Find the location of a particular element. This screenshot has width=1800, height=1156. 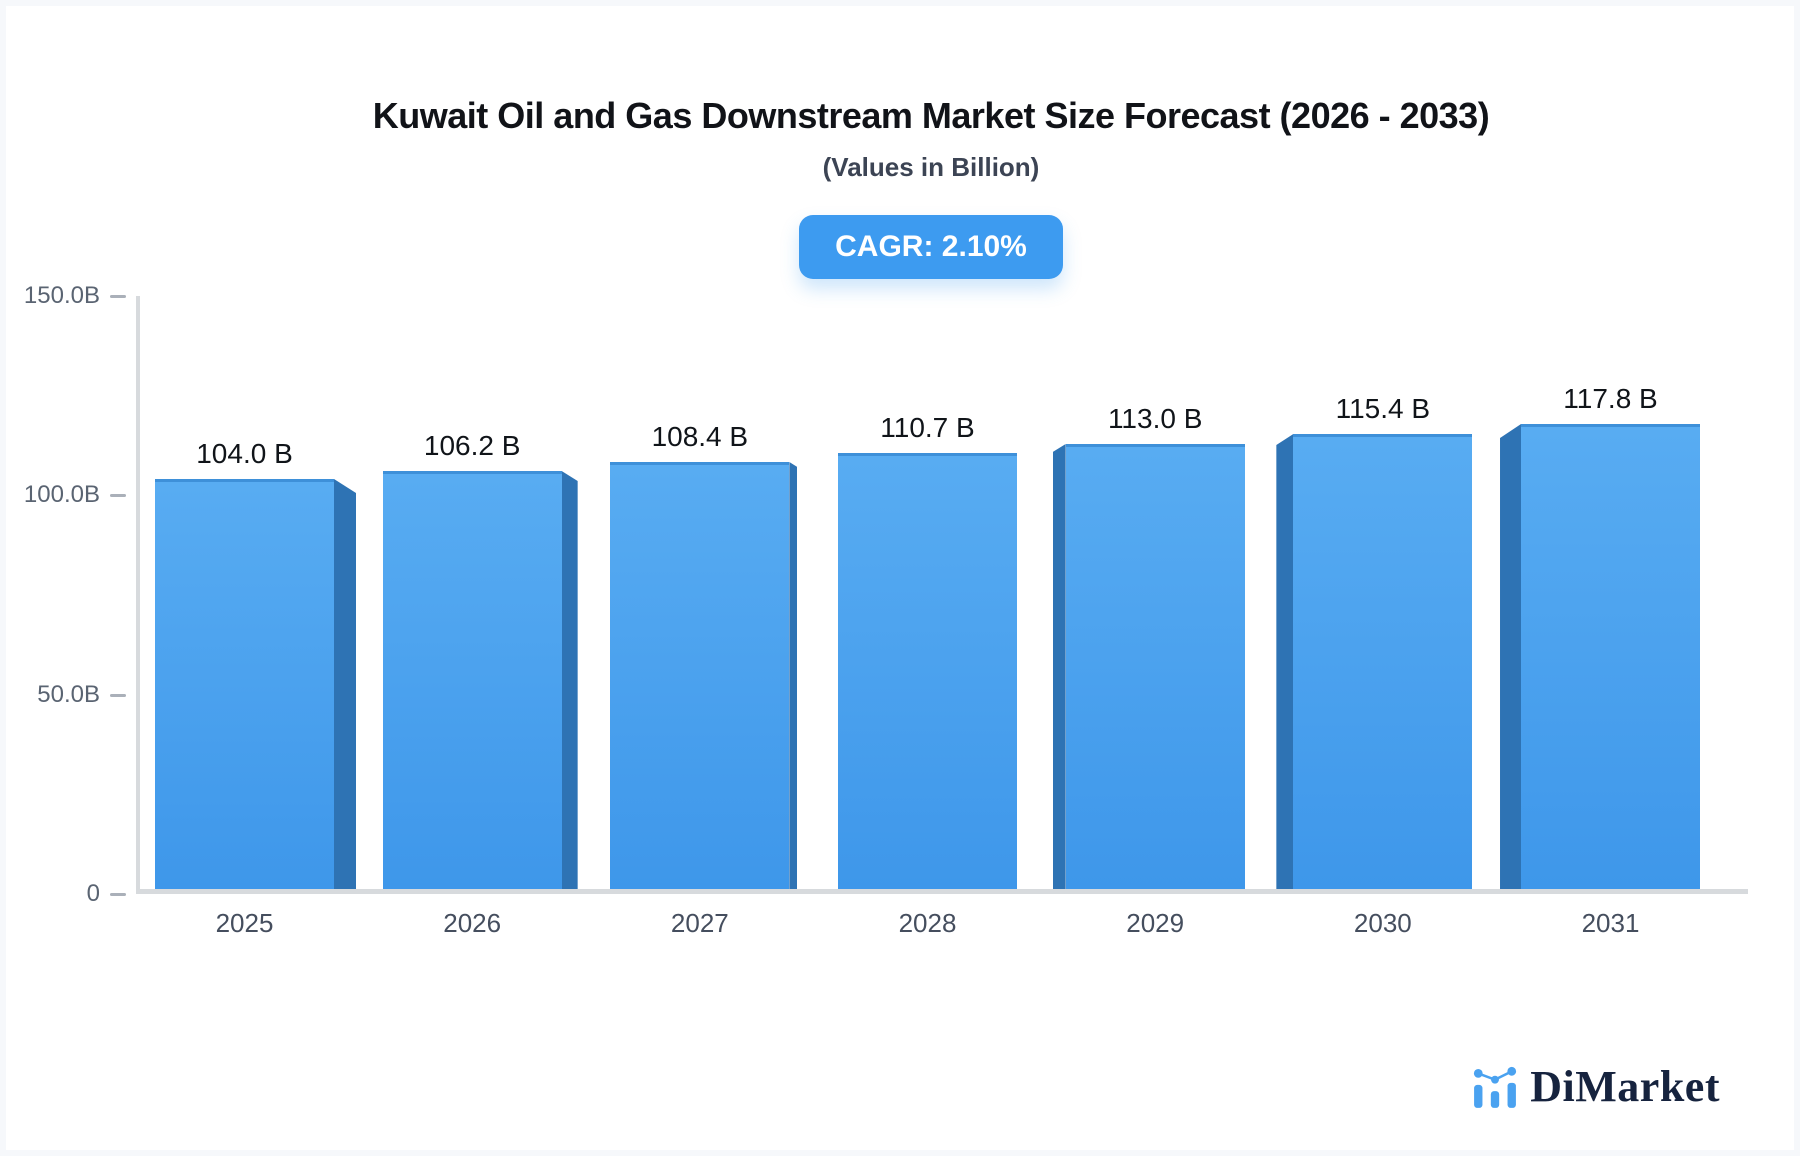

bar-value-label: 117.8 B is located at coordinates (1610, 398).